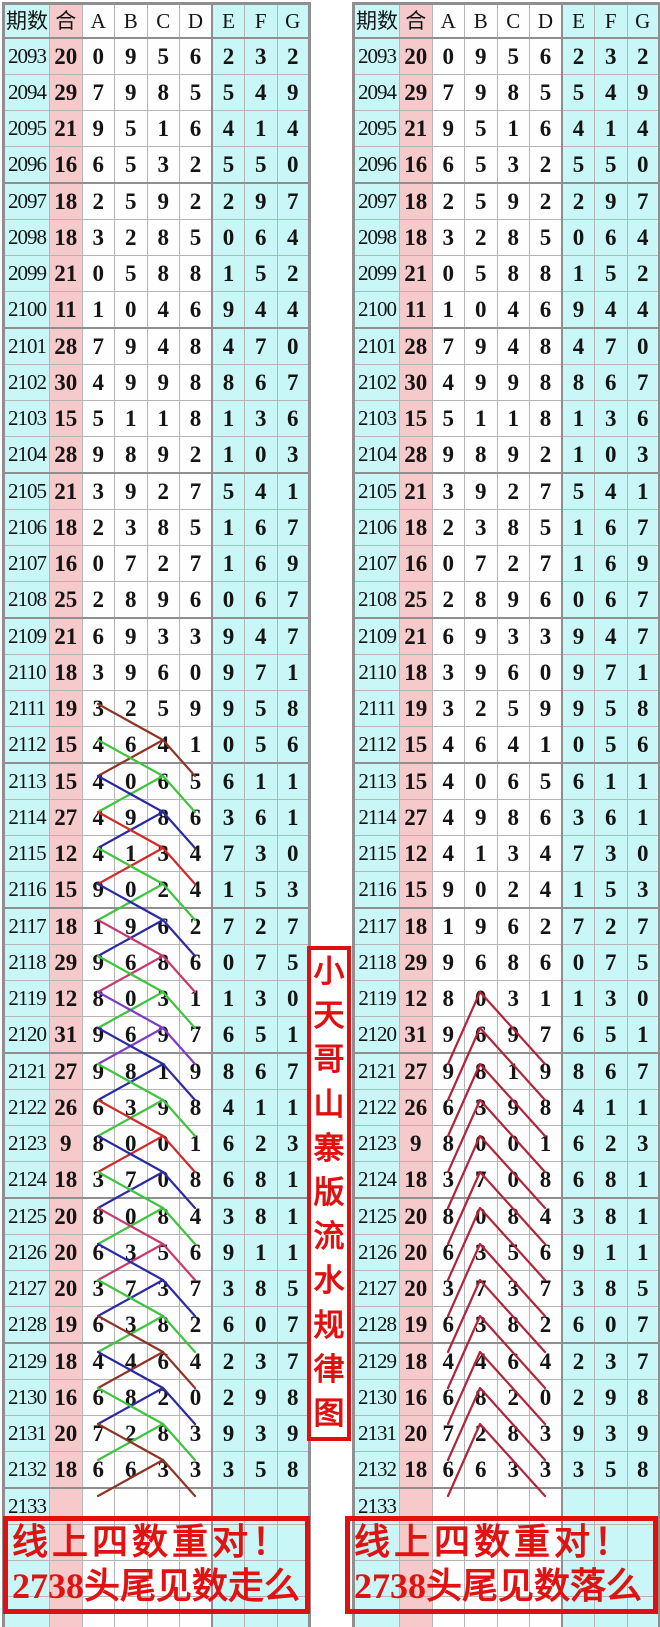  Describe the element at coordinates (26, 165) in the screenshot. I see `period-cell: 2096` at that location.